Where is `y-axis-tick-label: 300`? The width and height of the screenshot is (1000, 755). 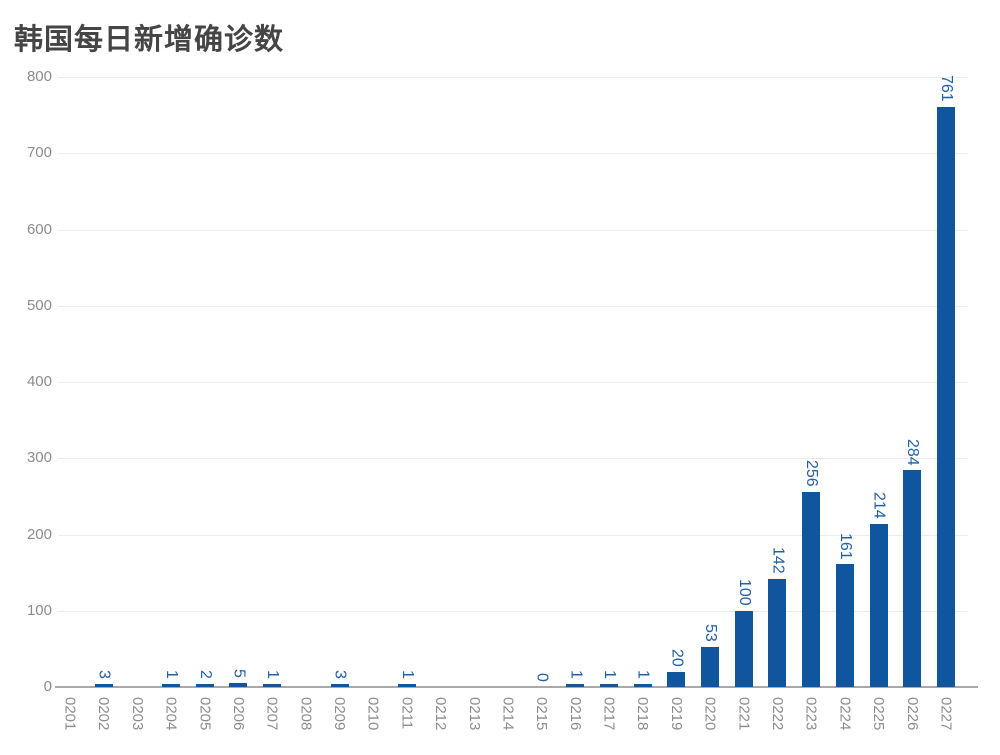 y-axis-tick-label: 300 is located at coordinates (39, 458).